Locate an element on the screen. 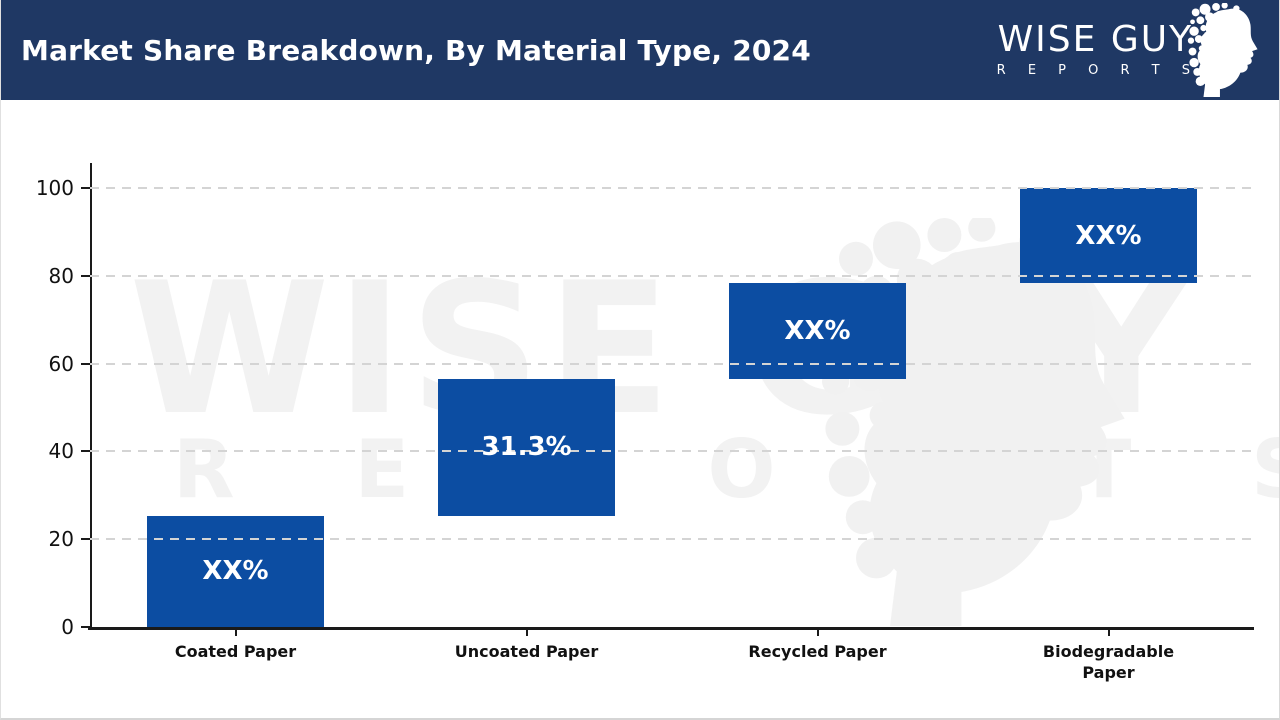 The image size is (1280, 720). x-category-label: Biodegradable Paper is located at coordinates (1108, 662).